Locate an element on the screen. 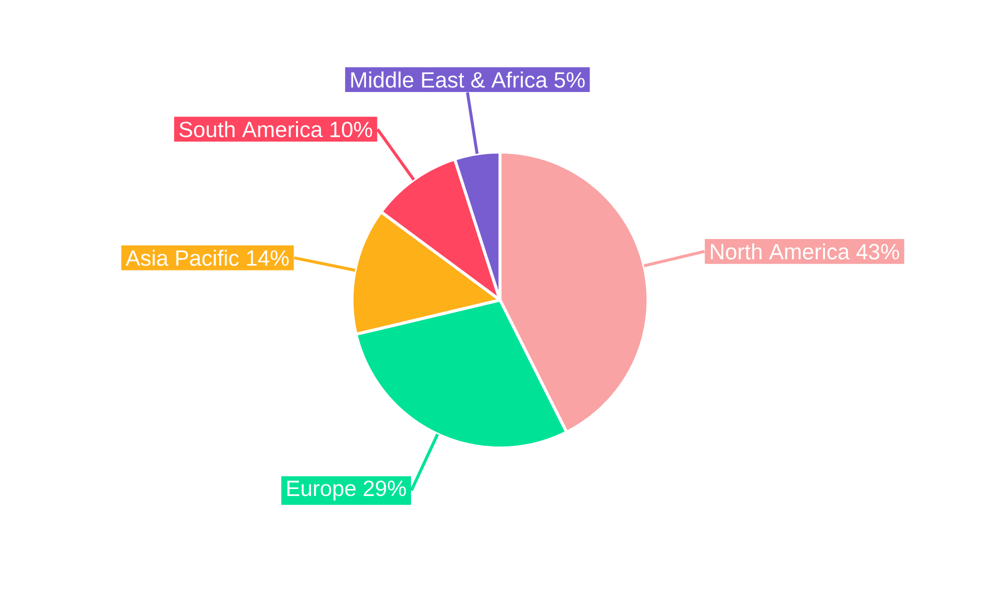  slice-label: Europe is located at coordinates (321, 490).